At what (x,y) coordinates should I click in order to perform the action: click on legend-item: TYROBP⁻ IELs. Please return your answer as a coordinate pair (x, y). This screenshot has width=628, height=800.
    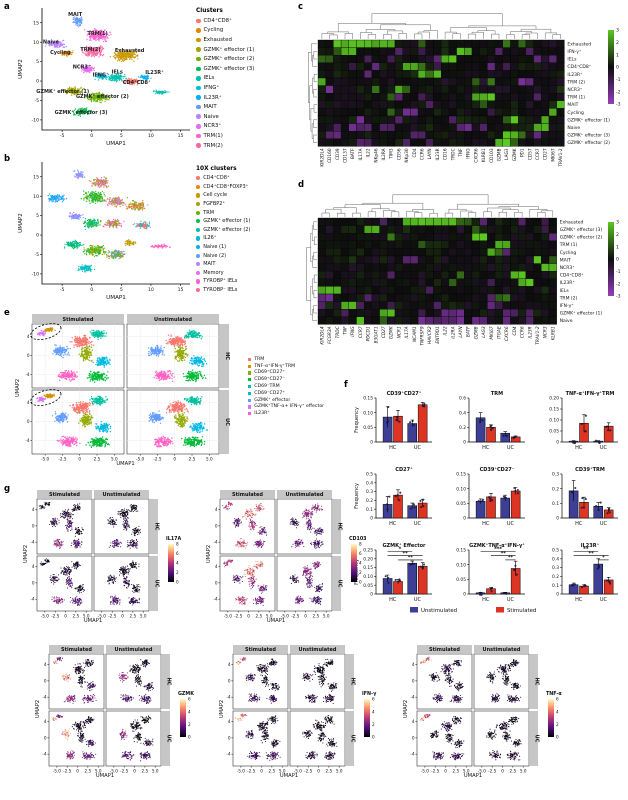
    Looking at the image, I should click on (251, 290).